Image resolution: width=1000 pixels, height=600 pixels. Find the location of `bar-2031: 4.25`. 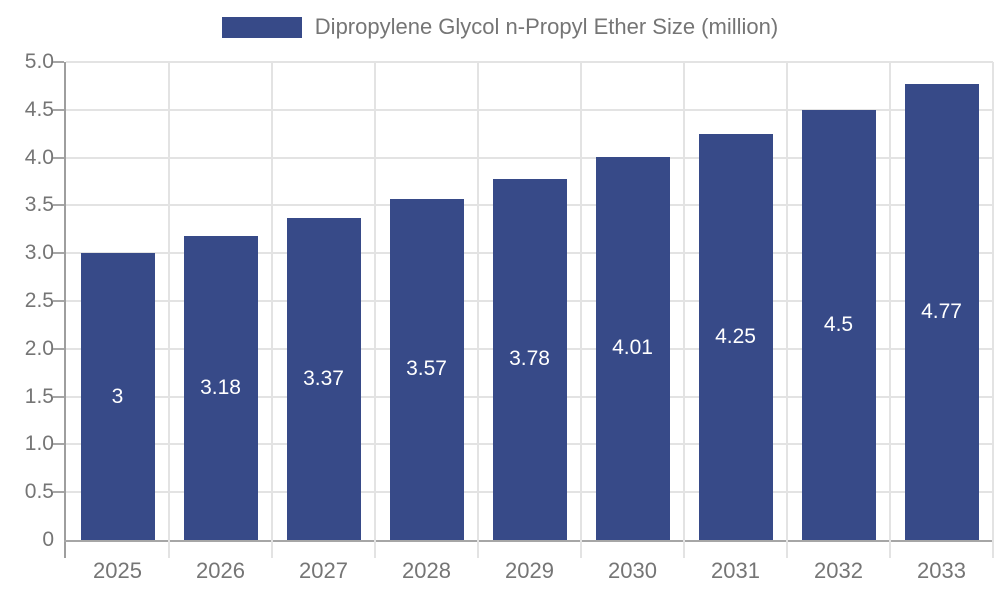

bar-2031: 4.25 is located at coordinates (735, 336).